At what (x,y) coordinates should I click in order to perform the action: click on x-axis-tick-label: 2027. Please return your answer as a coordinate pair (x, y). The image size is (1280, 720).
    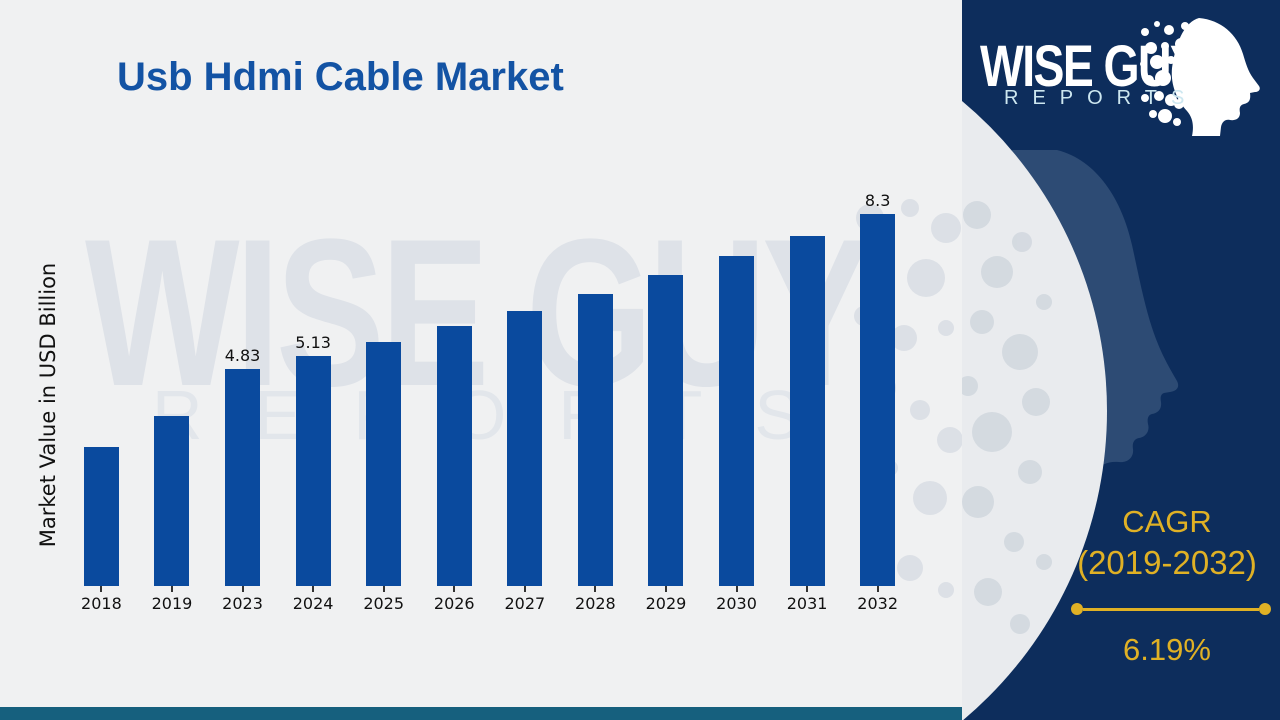
    Looking at the image, I should click on (525, 603).